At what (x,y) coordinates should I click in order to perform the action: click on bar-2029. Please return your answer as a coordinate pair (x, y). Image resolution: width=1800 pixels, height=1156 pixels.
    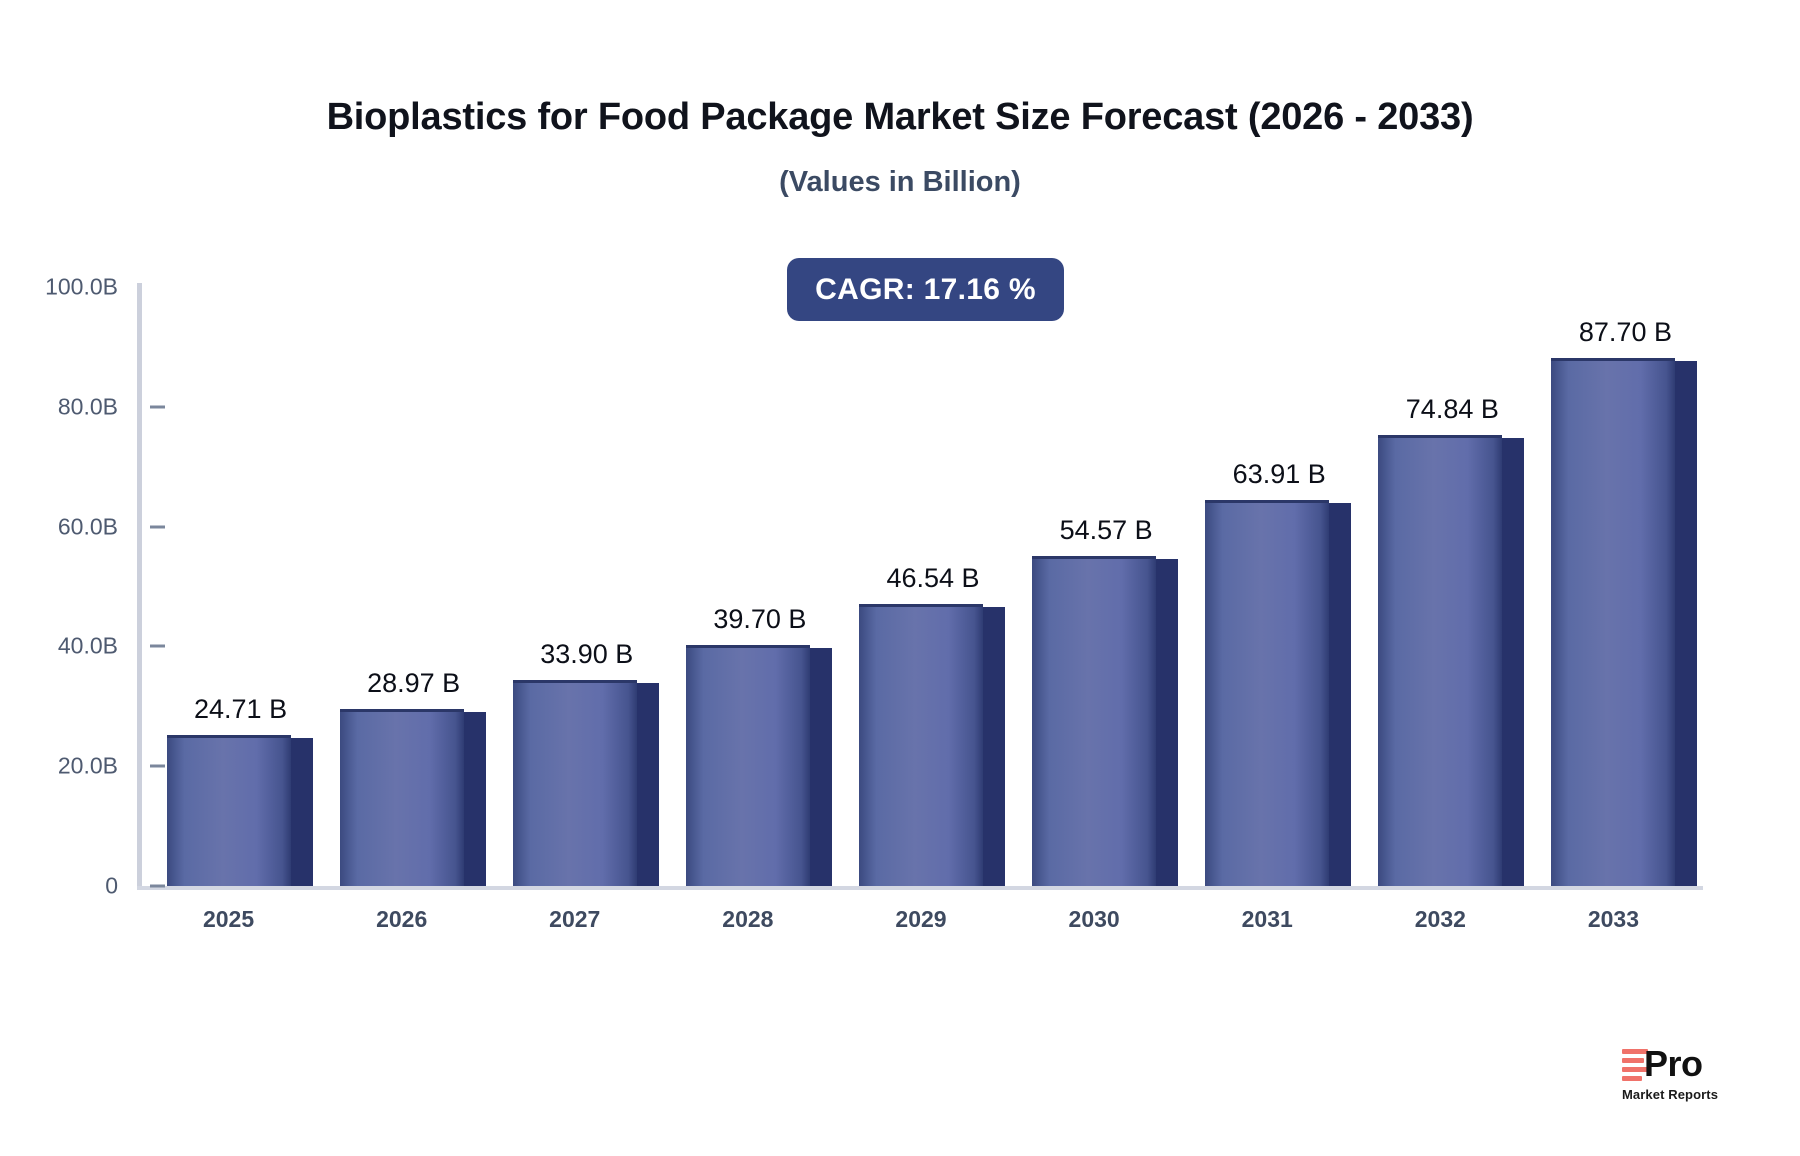
    Looking at the image, I should click on (932, 745).